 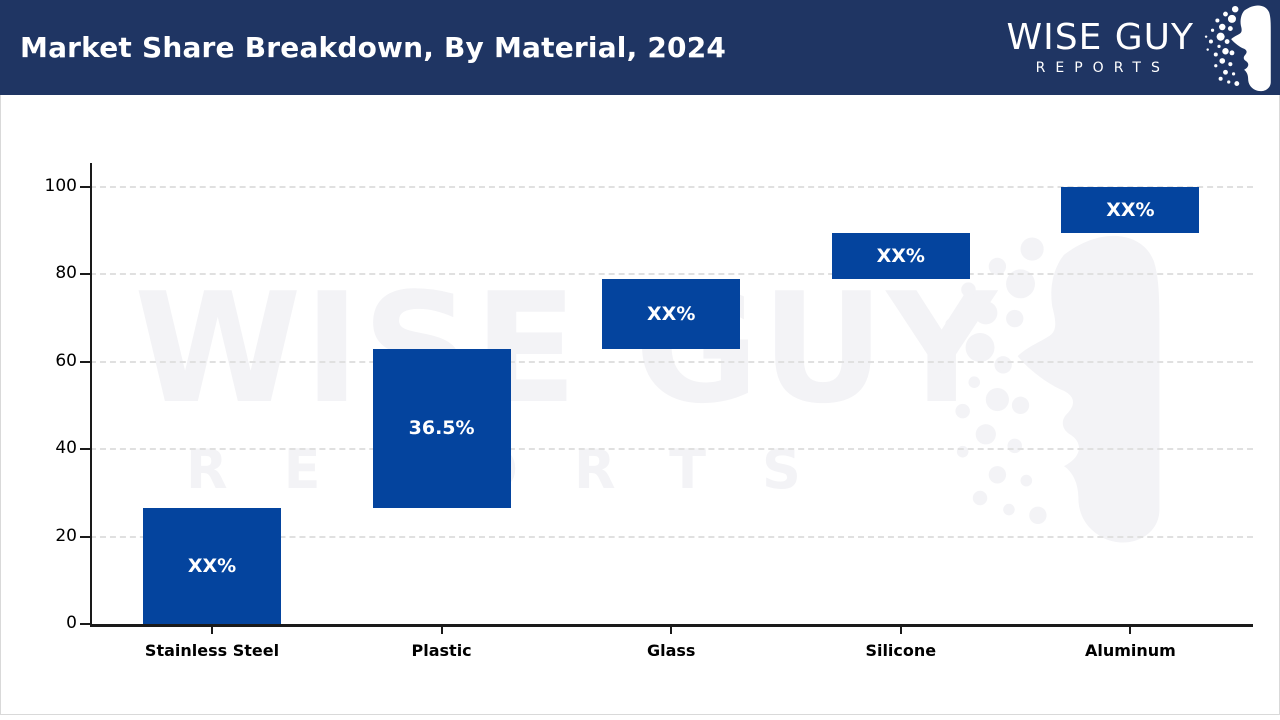 What do you see at coordinates (60, 186) in the screenshot?
I see `y-tick-label: 100` at bounding box center [60, 186].